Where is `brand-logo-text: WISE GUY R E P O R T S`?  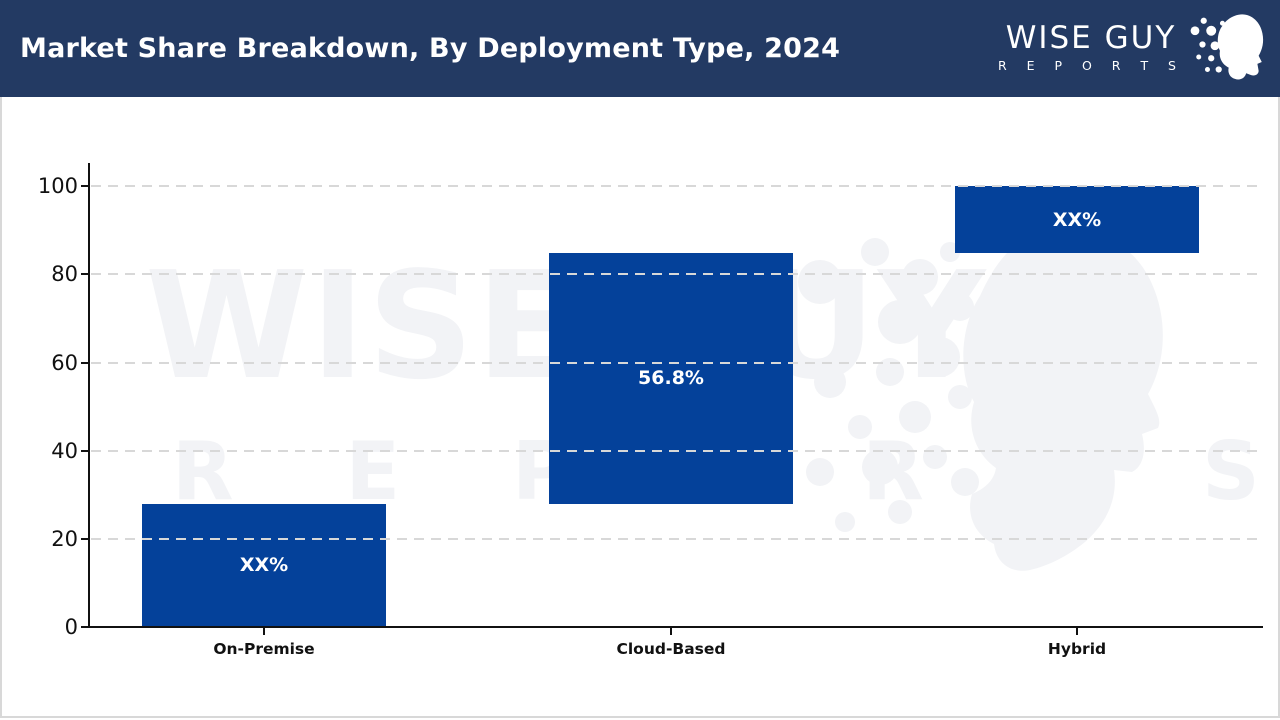
brand-logo-text: WISE GUY R E P O R T S is located at coordinates (1091, 46).